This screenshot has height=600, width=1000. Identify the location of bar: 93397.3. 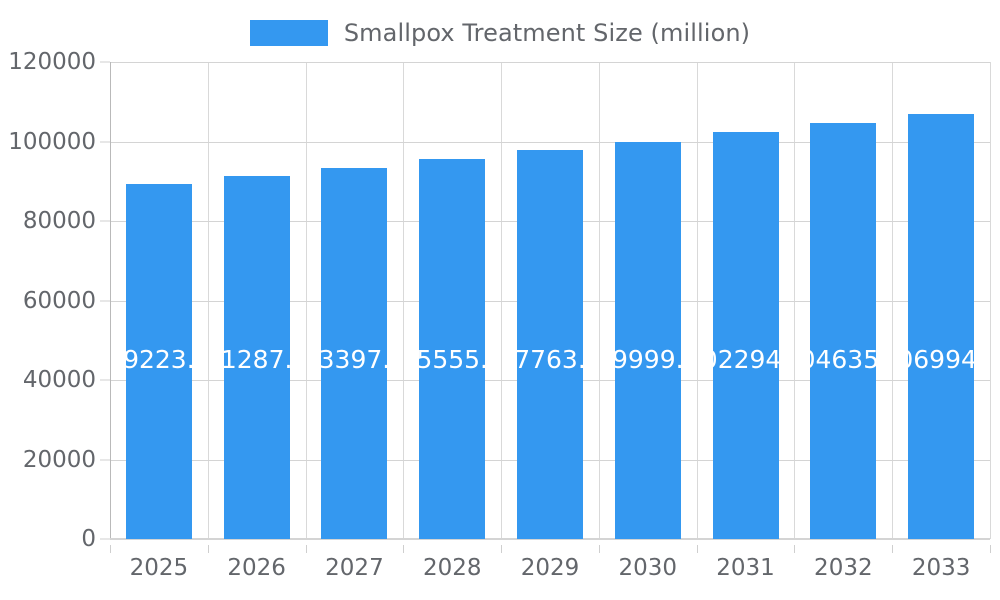
(354, 353).